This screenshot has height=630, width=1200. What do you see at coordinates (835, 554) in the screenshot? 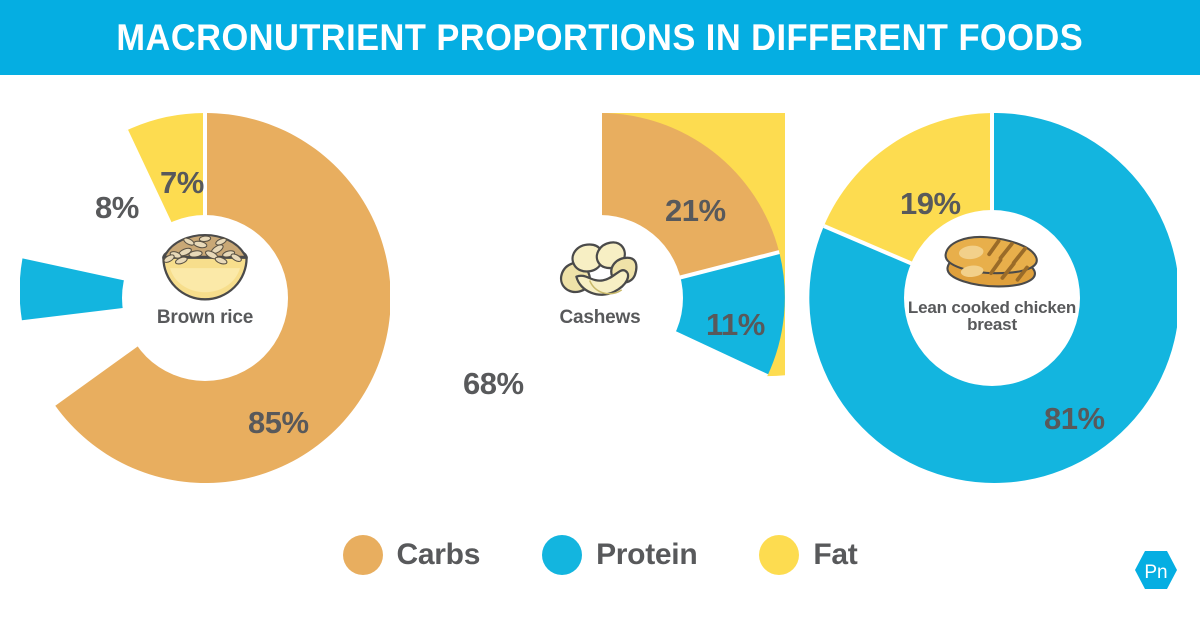
I see `legend-label-fat: Fat` at bounding box center [835, 554].